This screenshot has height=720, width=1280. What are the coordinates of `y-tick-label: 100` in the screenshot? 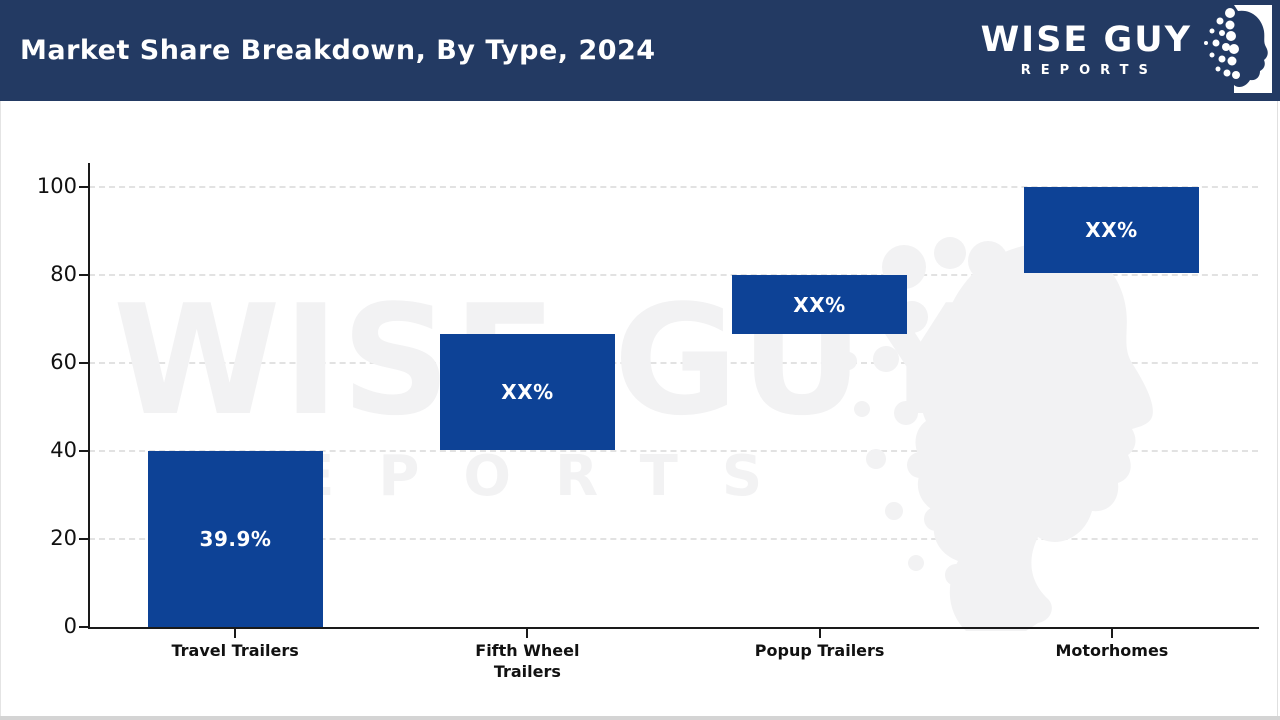 It's located at (56, 186).